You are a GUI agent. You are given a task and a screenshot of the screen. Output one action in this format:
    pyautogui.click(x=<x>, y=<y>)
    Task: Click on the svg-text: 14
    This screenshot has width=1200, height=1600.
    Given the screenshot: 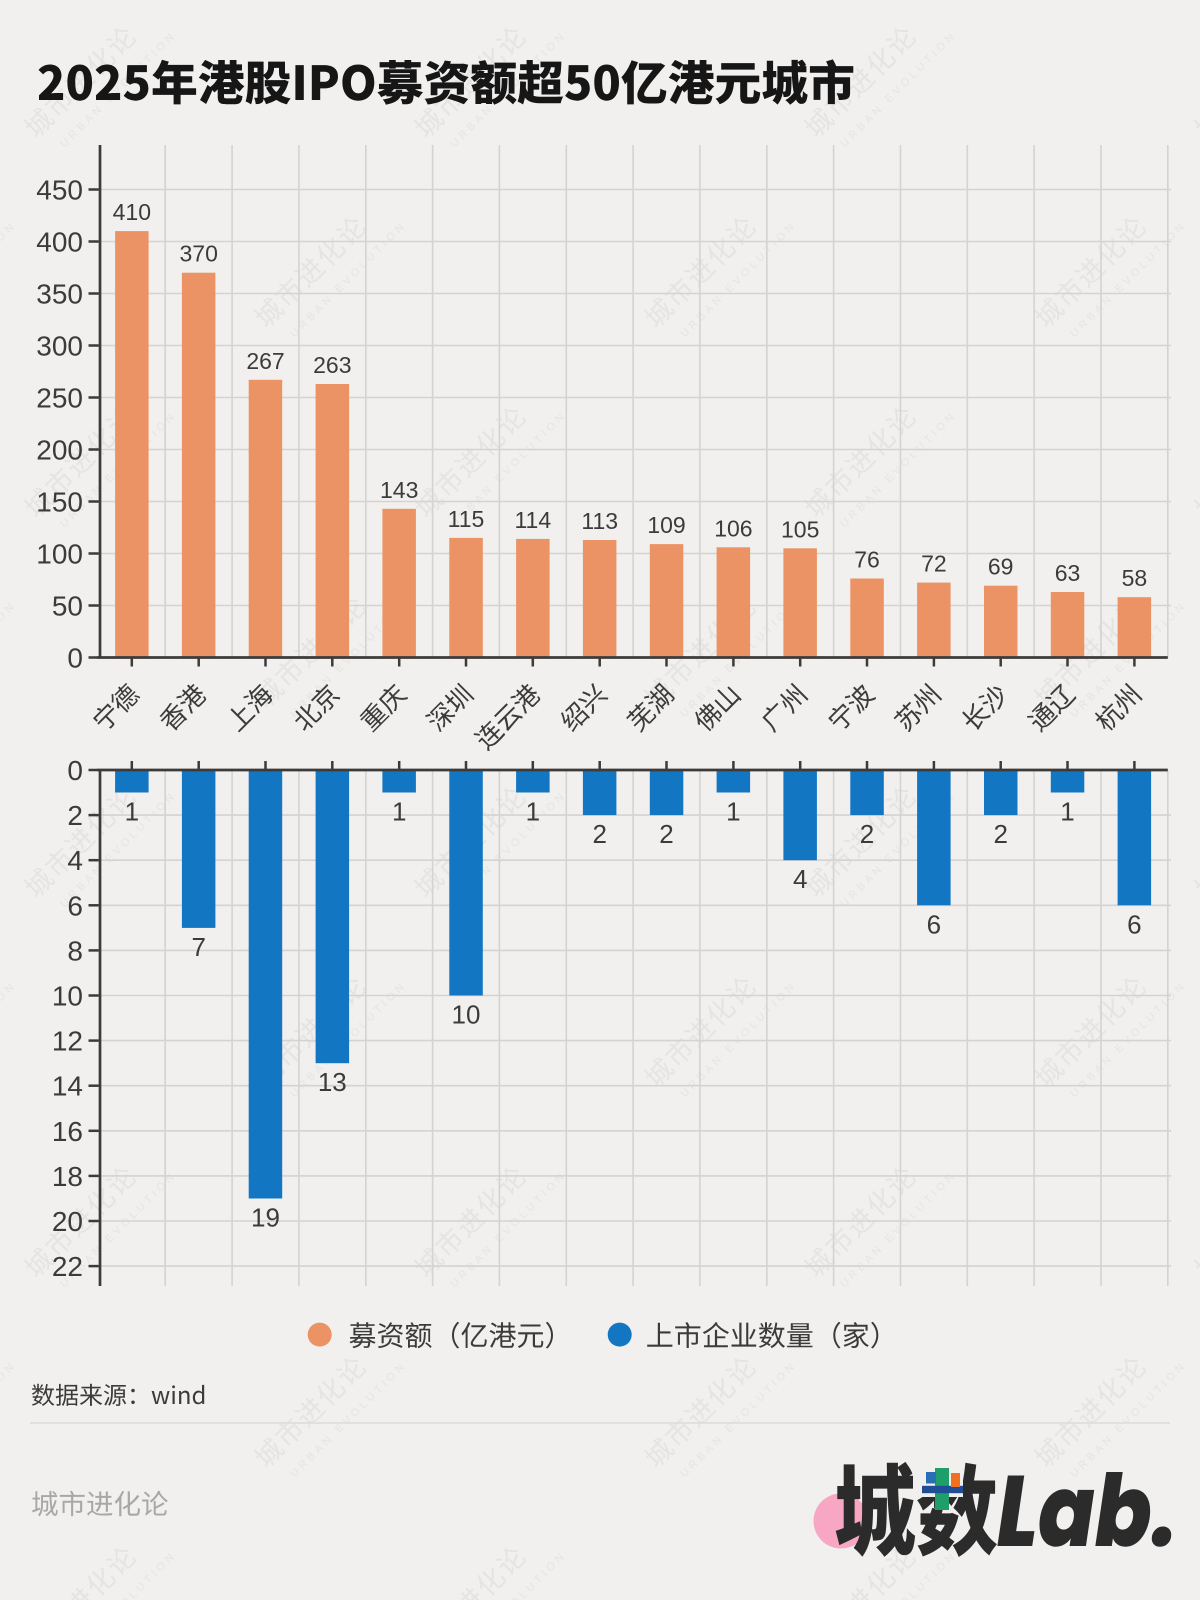 What is the action you would take?
    pyautogui.click(x=67, y=1086)
    